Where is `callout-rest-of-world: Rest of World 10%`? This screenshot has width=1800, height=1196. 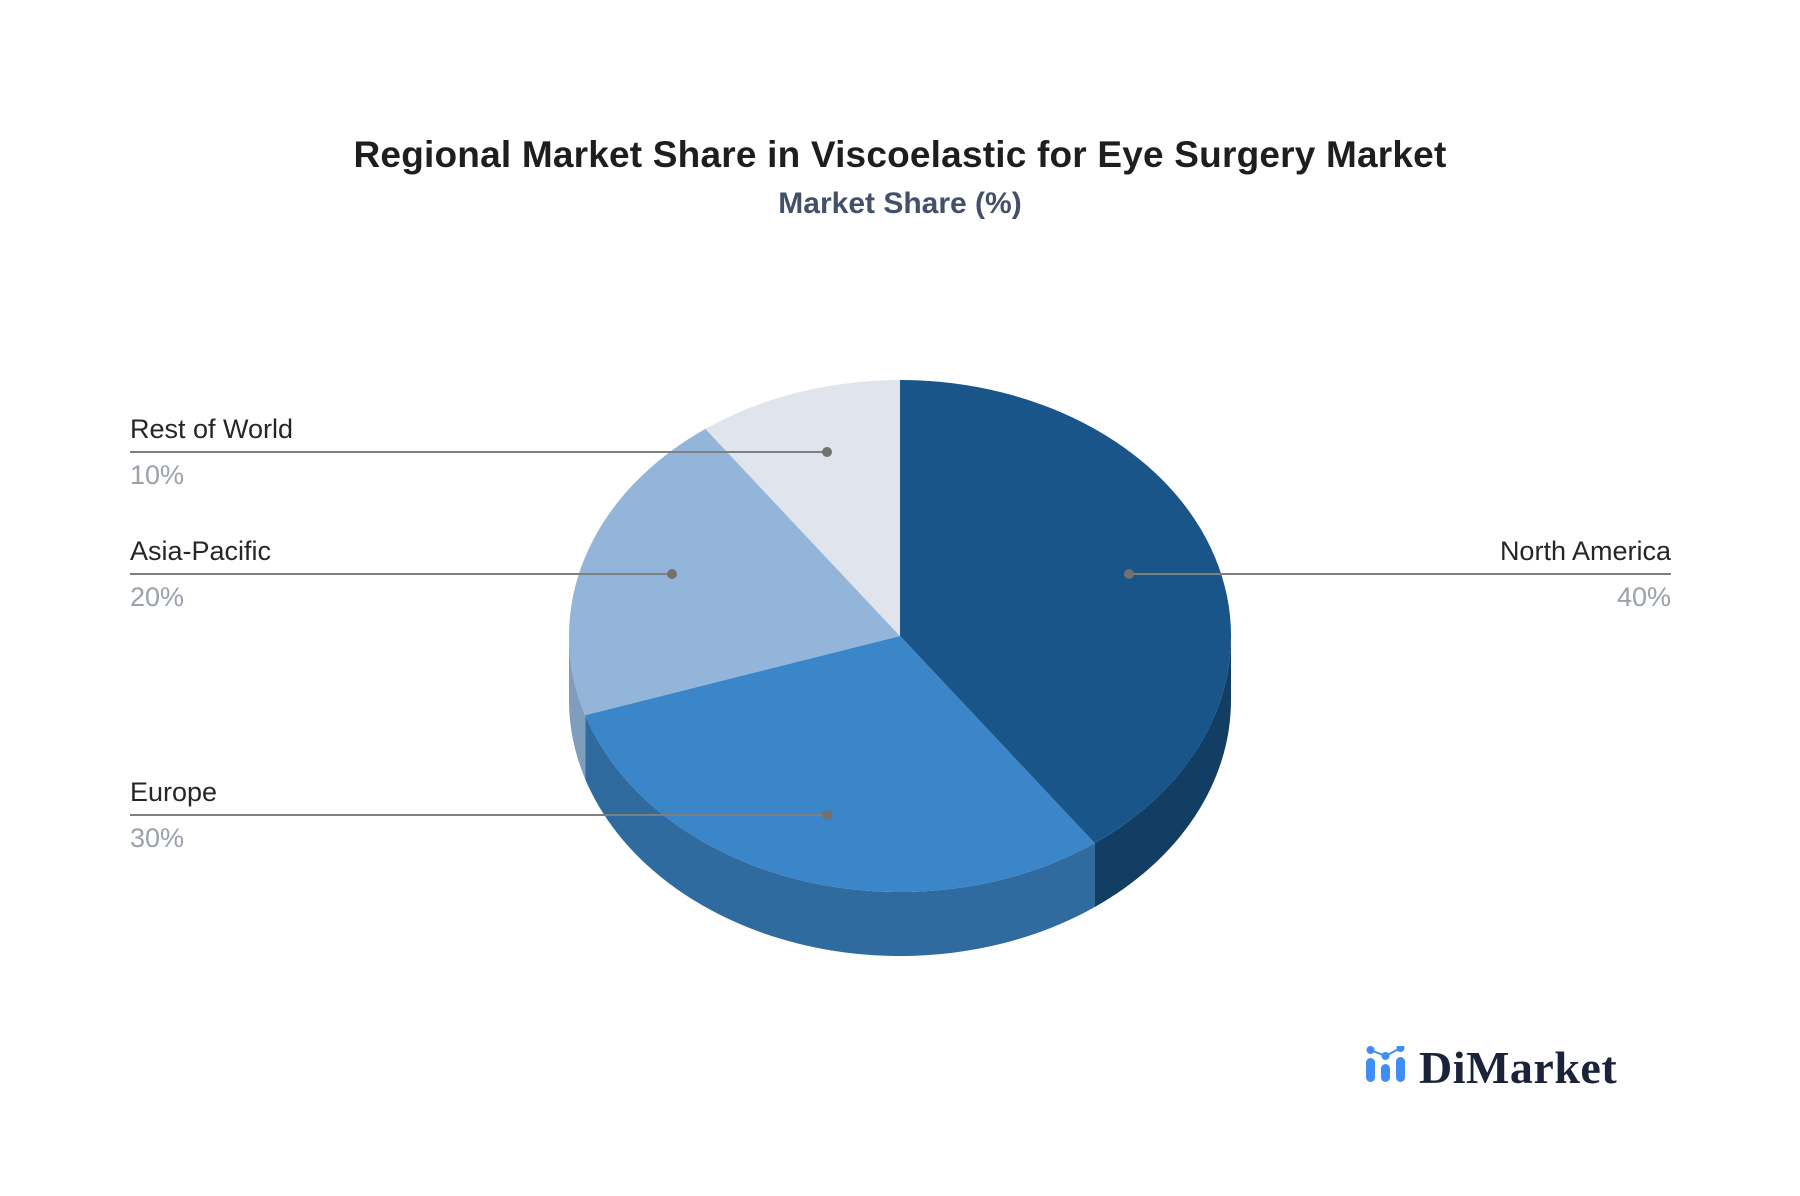 callout-rest-of-world: Rest of World 10% is located at coordinates (211, 452).